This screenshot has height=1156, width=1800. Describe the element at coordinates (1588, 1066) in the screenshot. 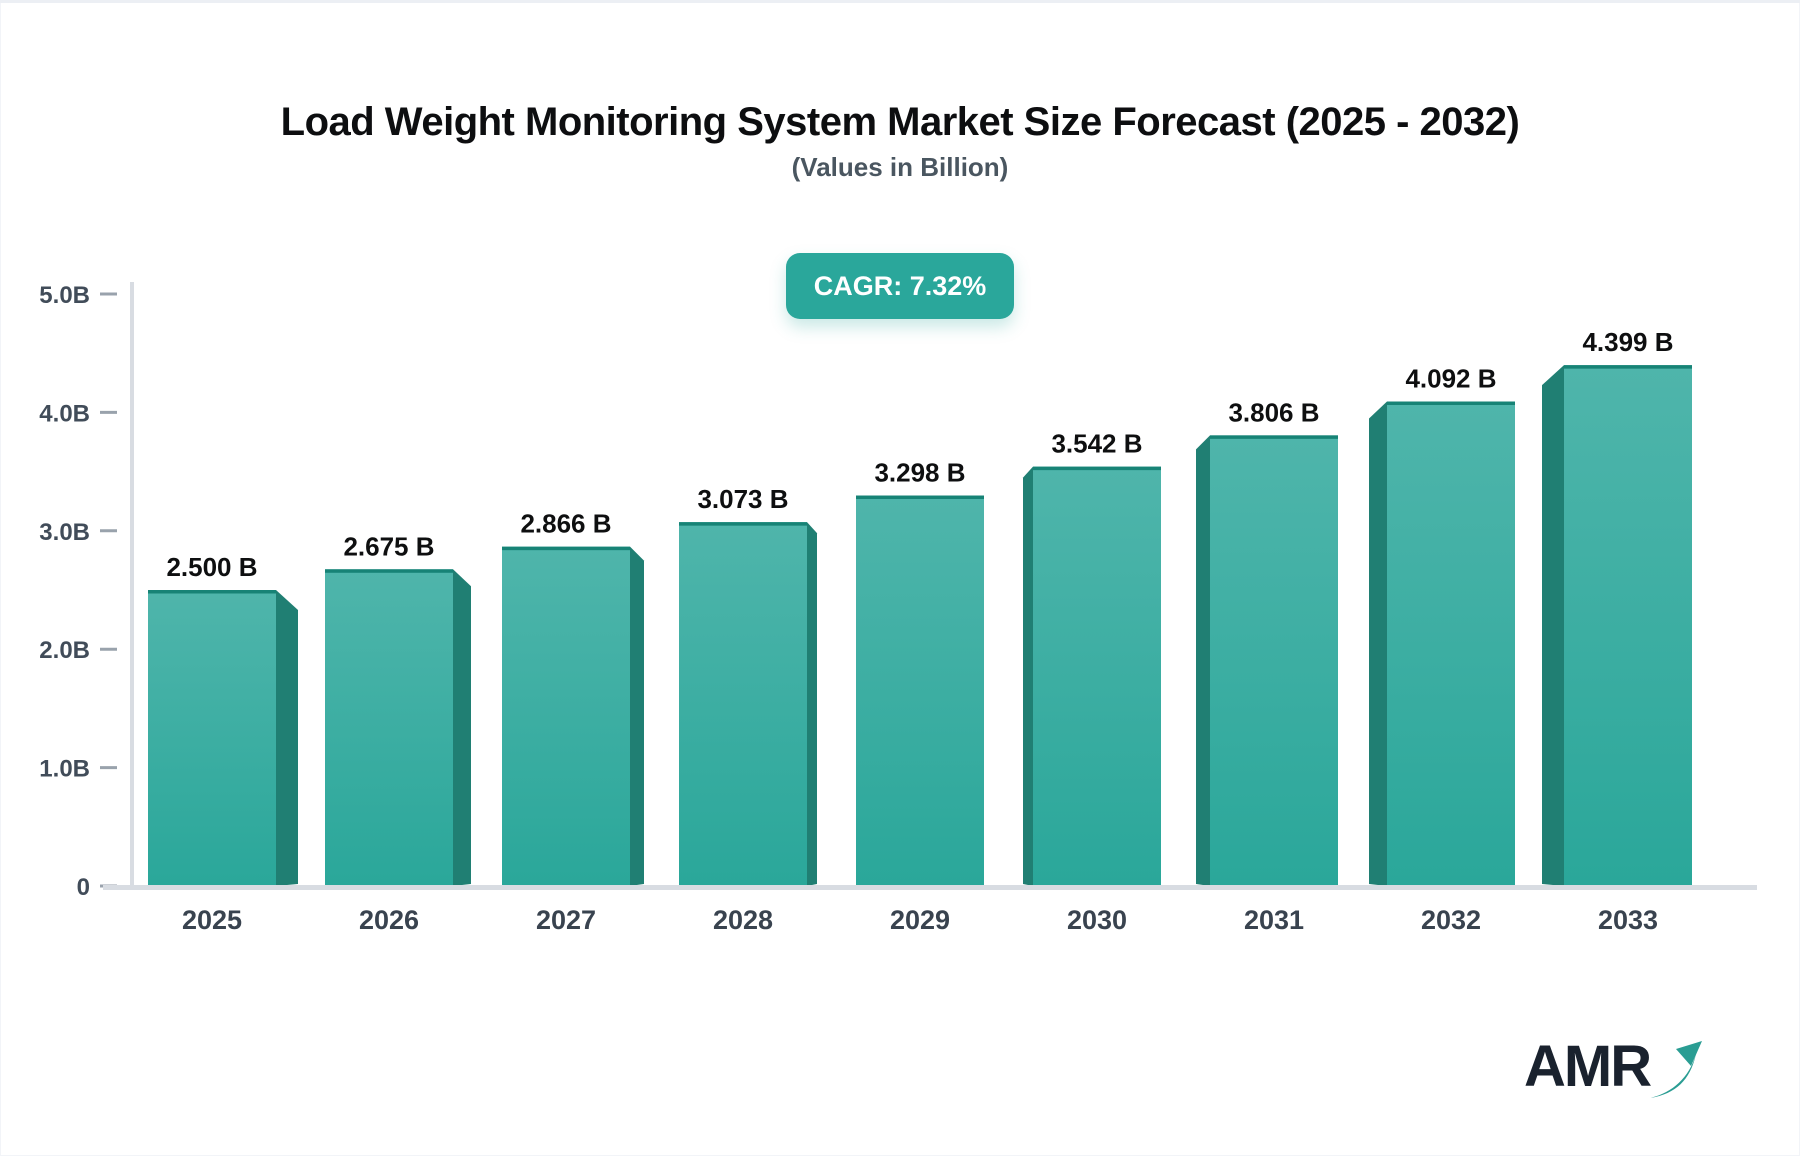

I see `amr-logo-text: AMR` at that location.